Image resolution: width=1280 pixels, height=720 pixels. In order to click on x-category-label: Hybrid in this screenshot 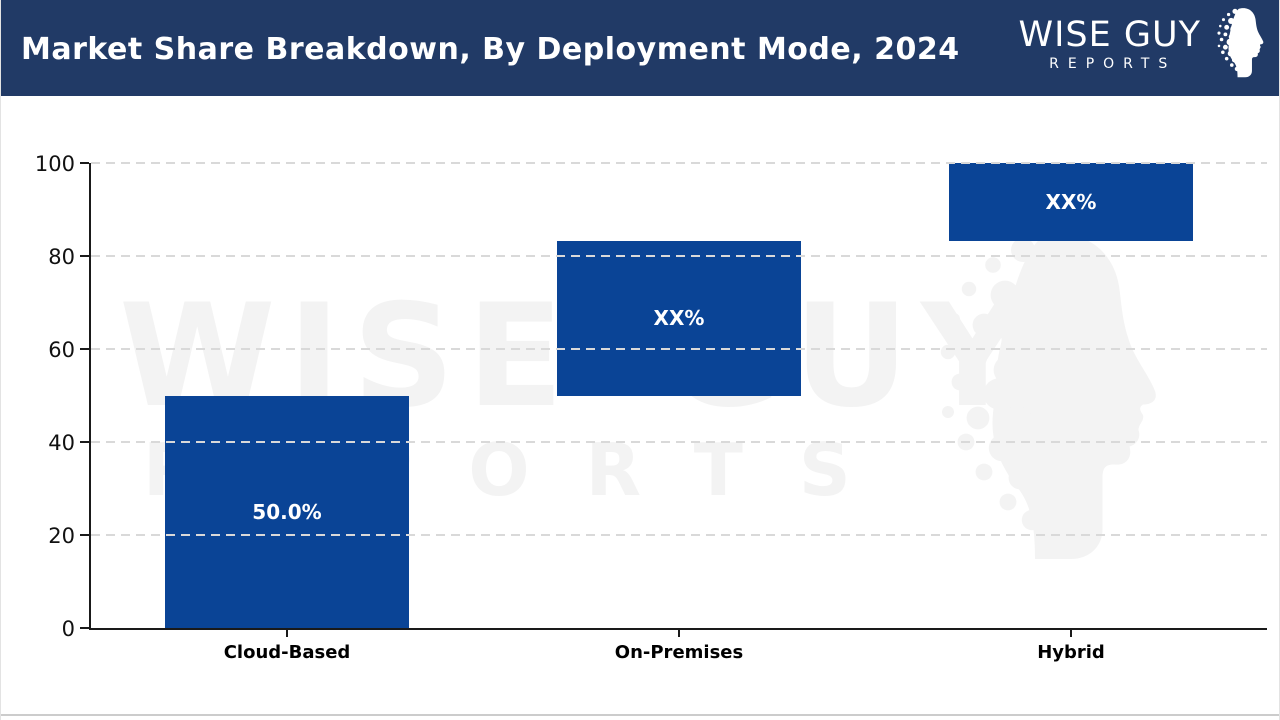, I will do `click(1071, 652)`.